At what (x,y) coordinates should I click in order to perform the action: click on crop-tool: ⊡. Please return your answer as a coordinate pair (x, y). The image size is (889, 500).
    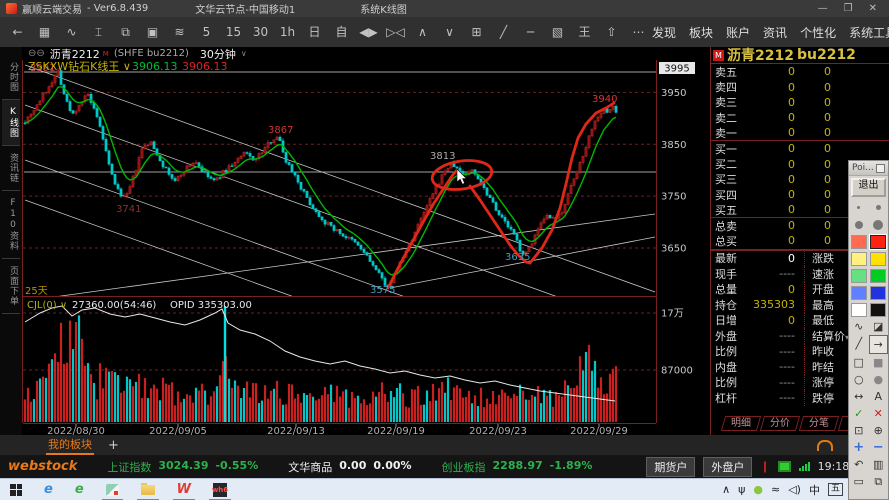
    Looking at the image, I should click on (859, 430).